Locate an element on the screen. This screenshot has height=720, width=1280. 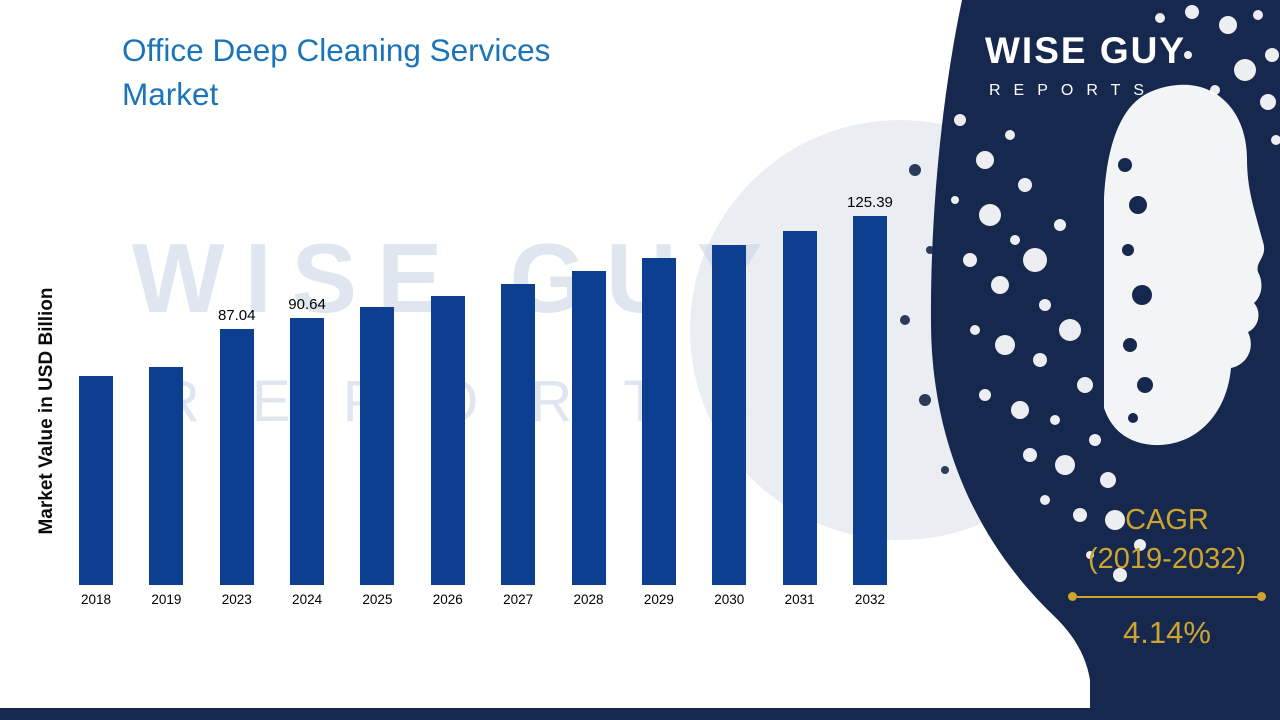
bar-group: 90.64 2024 is located at coordinates (307, 451).